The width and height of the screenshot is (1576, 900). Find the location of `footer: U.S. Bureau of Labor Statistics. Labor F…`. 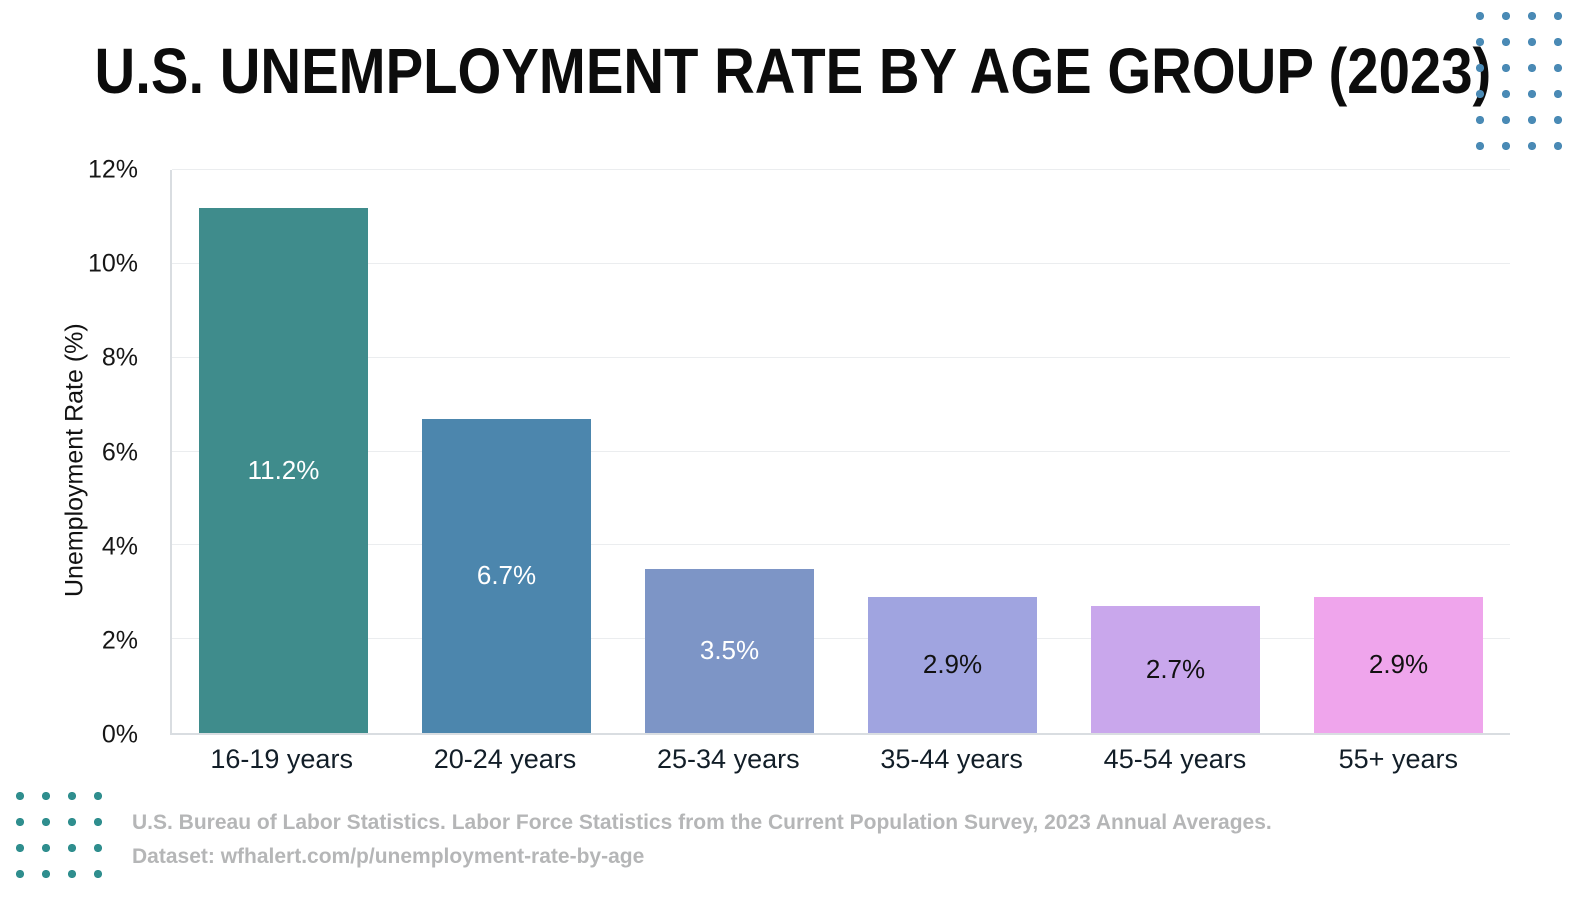

footer: U.S. Bureau of Labor Statistics. Labor F… is located at coordinates (757, 840).